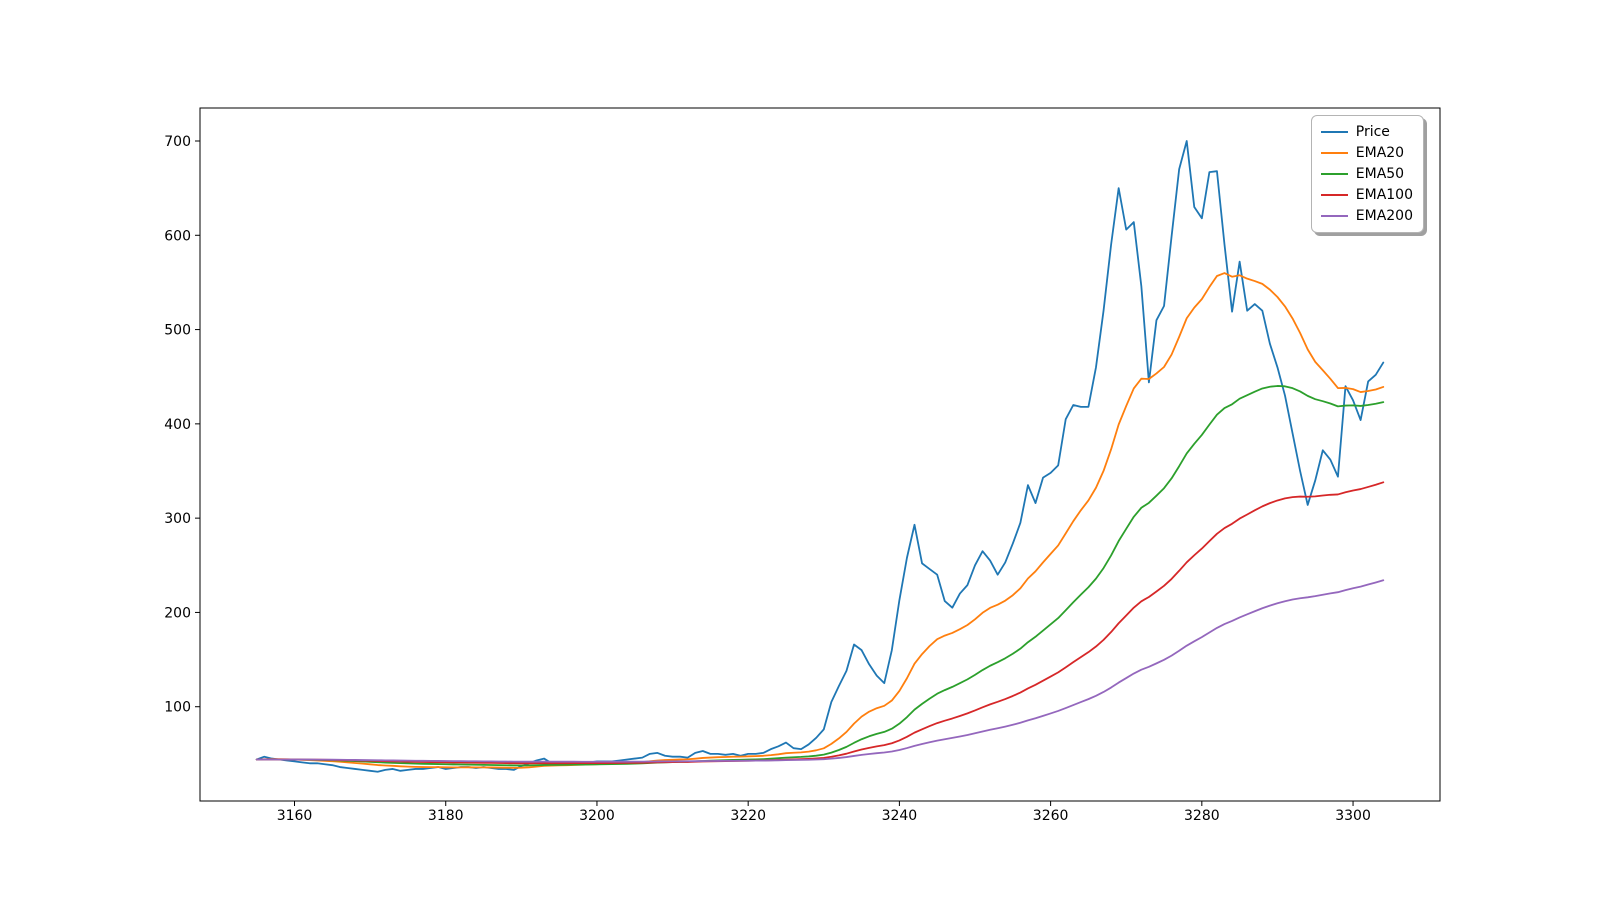  What do you see at coordinates (1384, 194) in the screenshot?
I see `legend-label-ema100: EMA100` at bounding box center [1384, 194].